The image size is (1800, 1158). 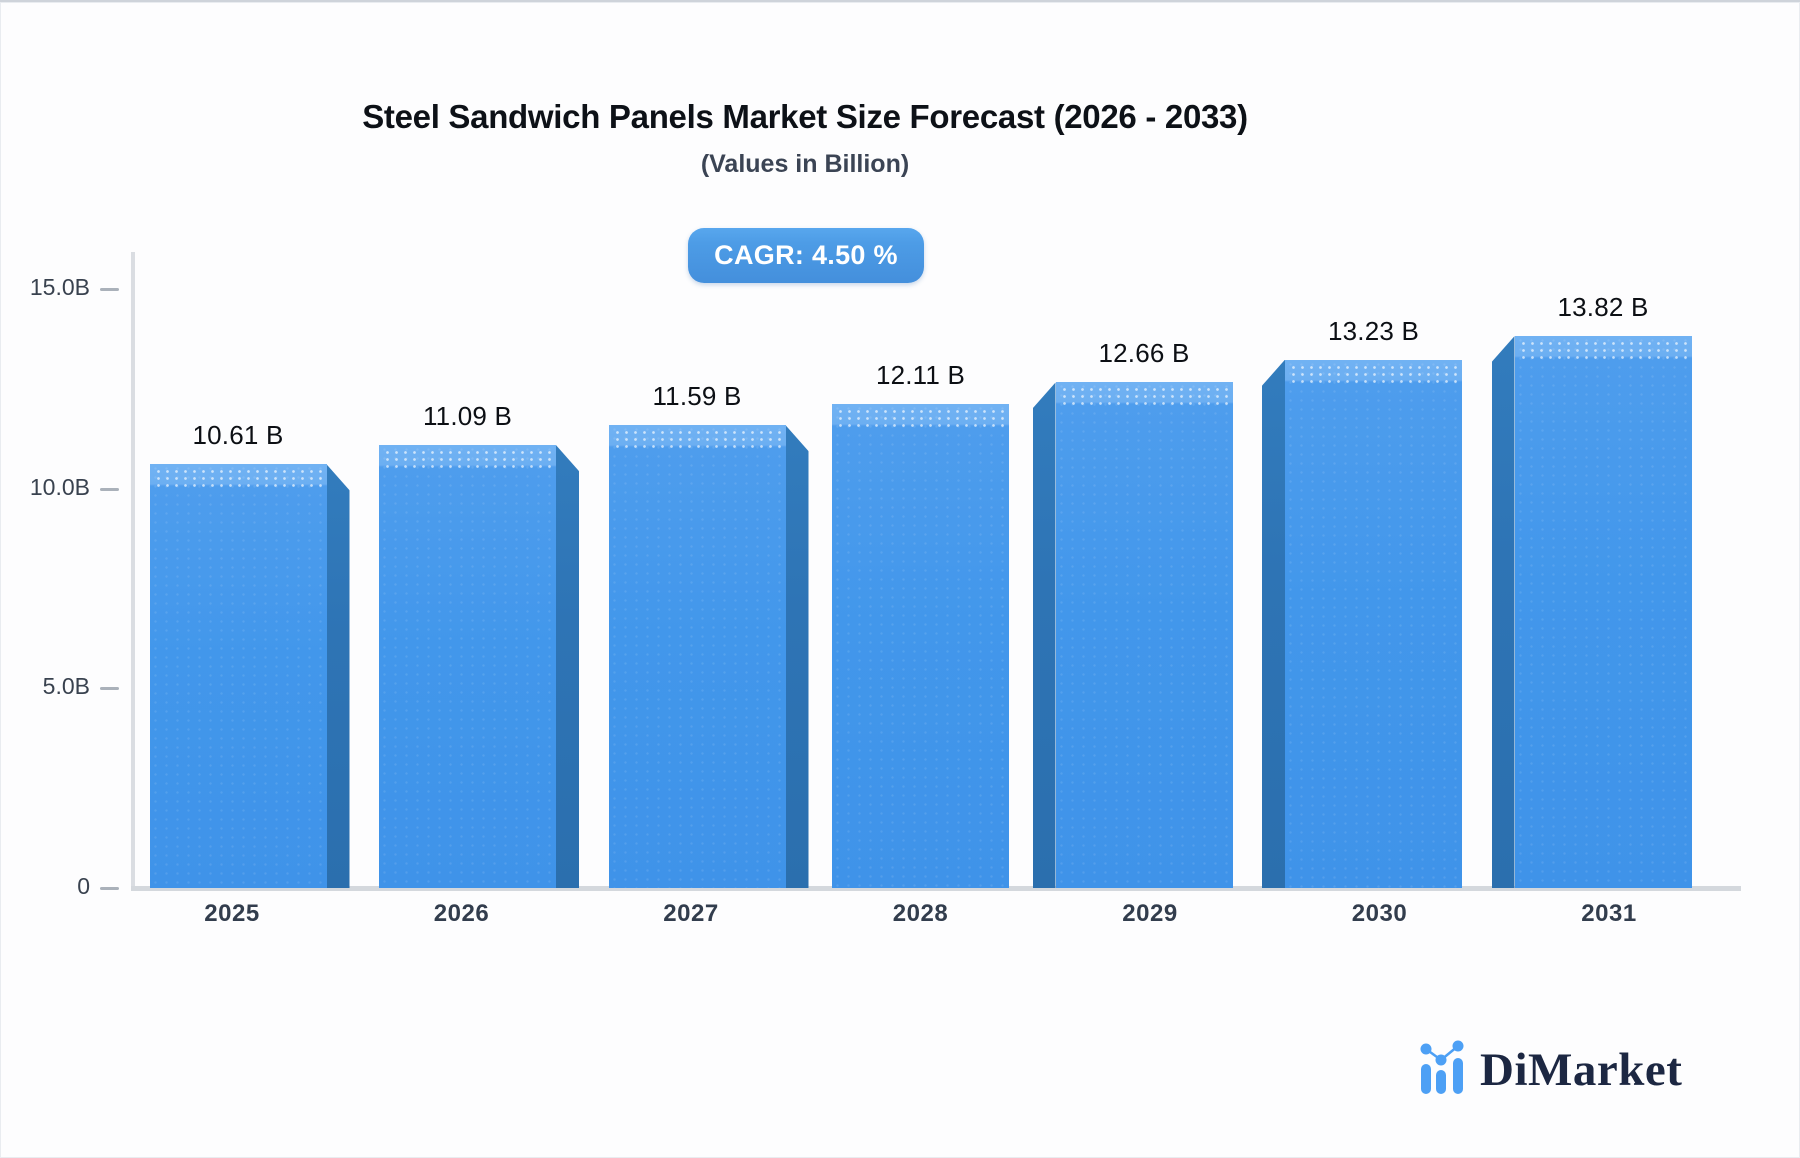 What do you see at coordinates (467, 416) in the screenshot?
I see `bar-value-label: 11.09 B` at bounding box center [467, 416].